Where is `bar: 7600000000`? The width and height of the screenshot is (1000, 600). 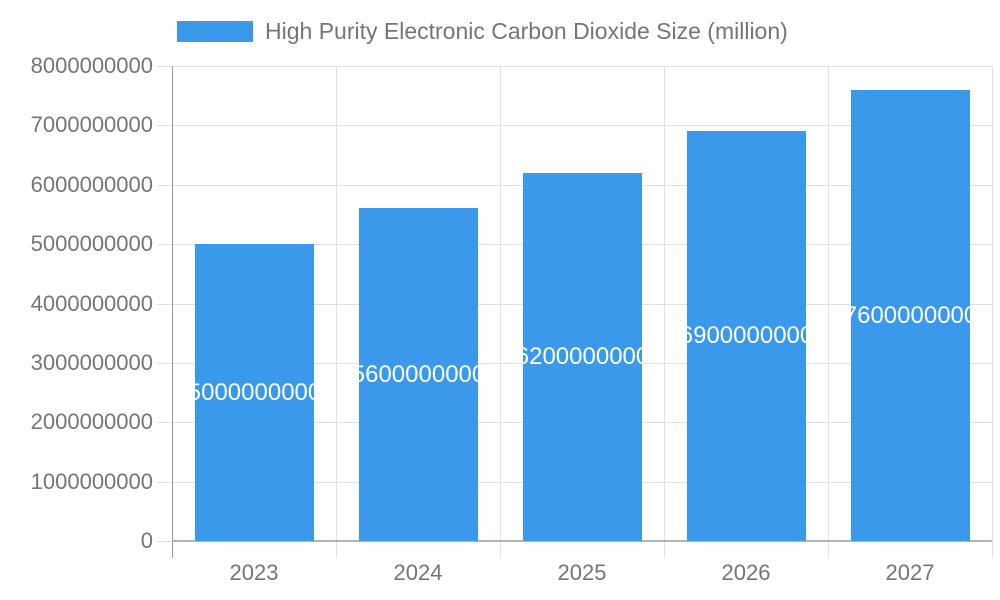
bar: 7600000000 is located at coordinates (910, 315).